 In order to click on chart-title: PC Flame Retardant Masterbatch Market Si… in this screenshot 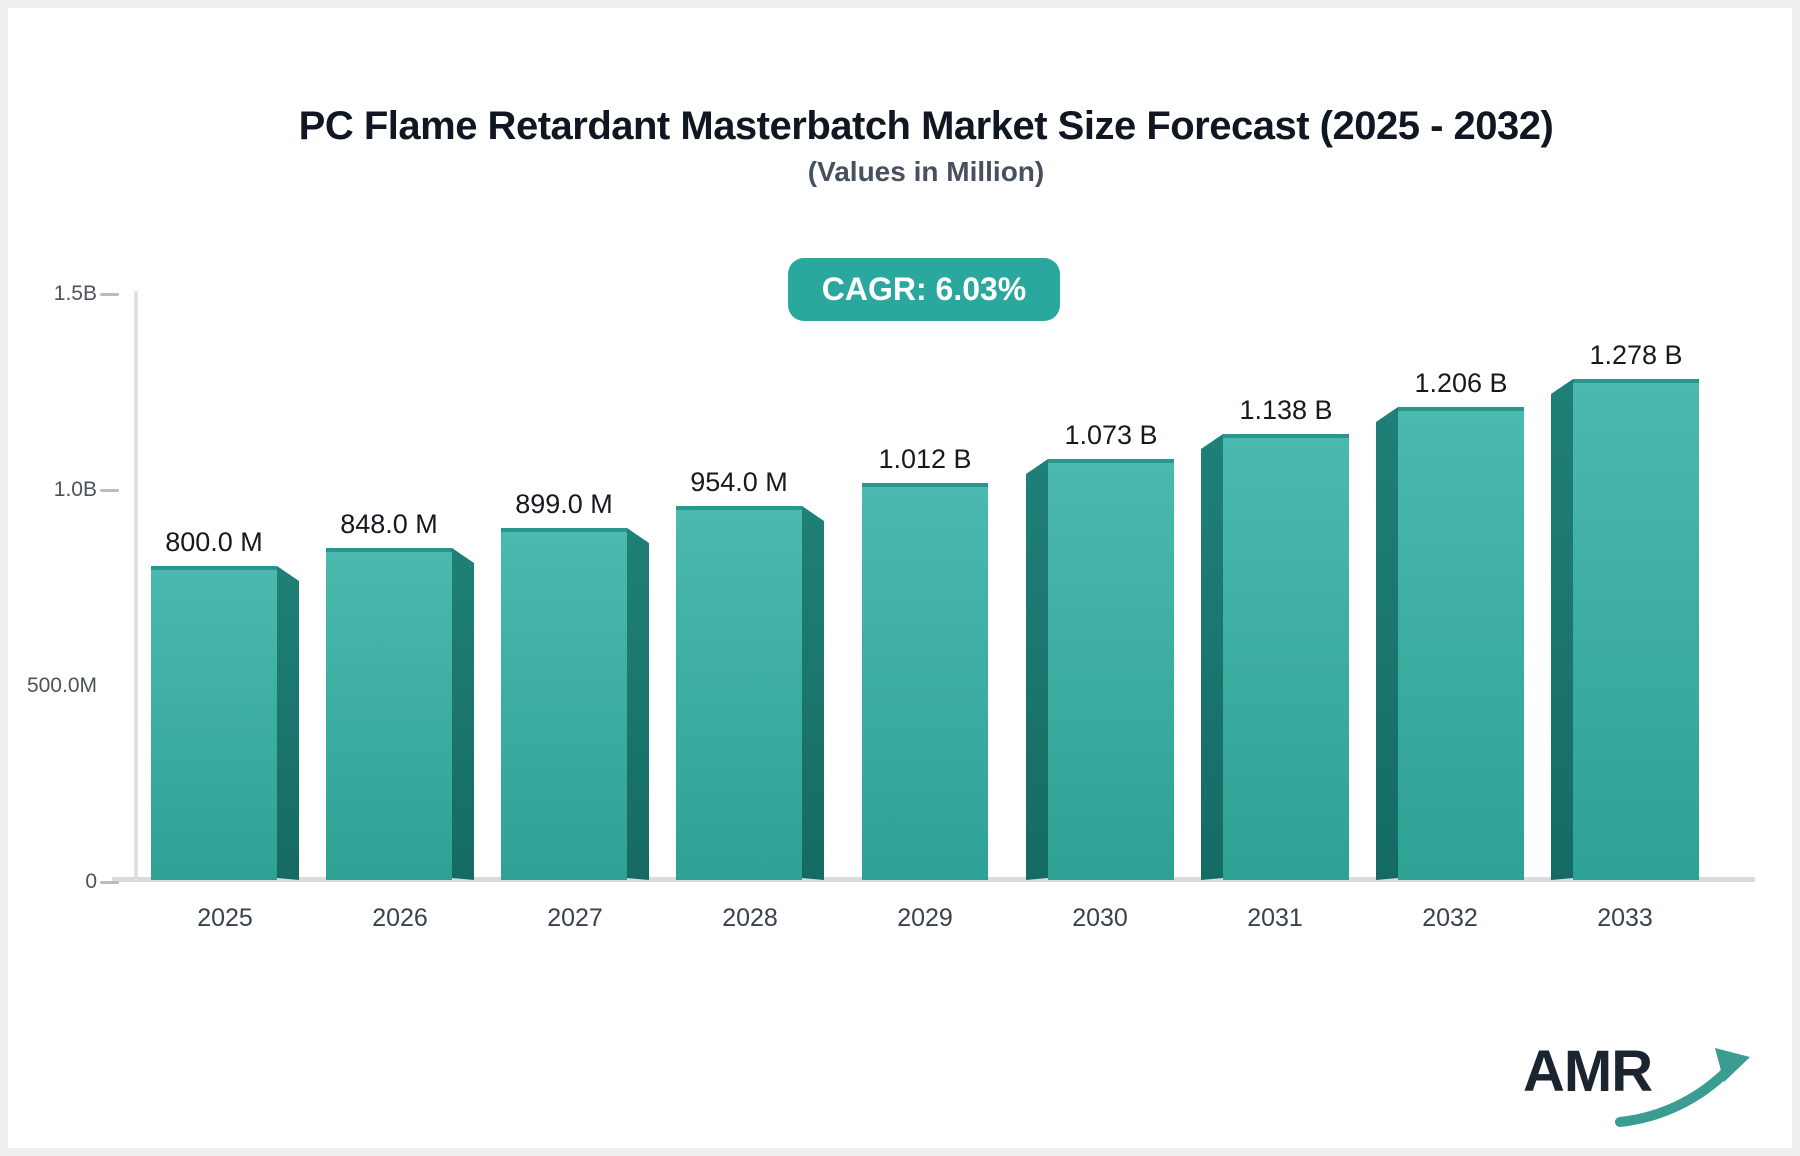, I will do `click(926, 126)`.